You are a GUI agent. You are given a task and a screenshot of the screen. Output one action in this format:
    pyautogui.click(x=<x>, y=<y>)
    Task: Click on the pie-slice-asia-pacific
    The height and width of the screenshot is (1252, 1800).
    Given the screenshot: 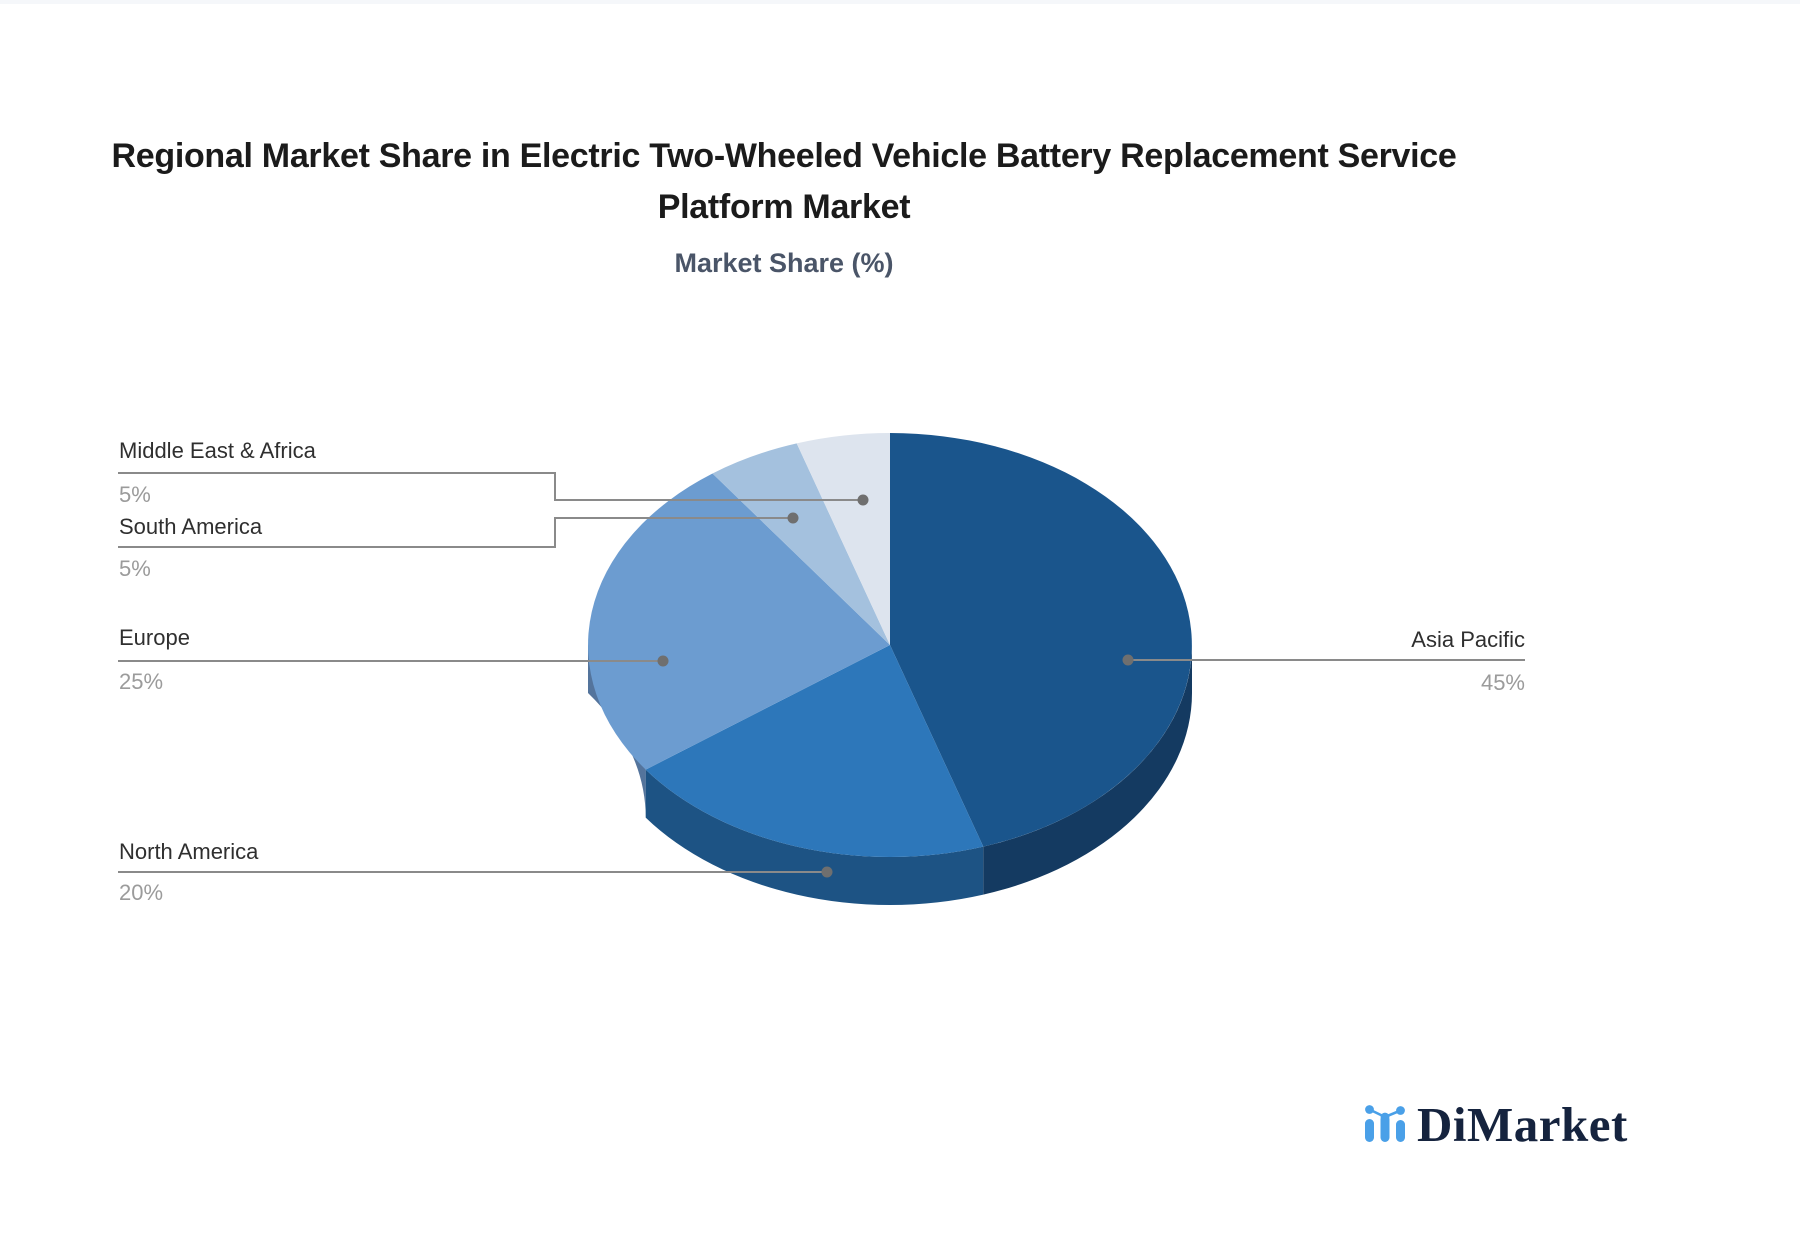 What is the action you would take?
    pyautogui.click(x=1041, y=640)
    